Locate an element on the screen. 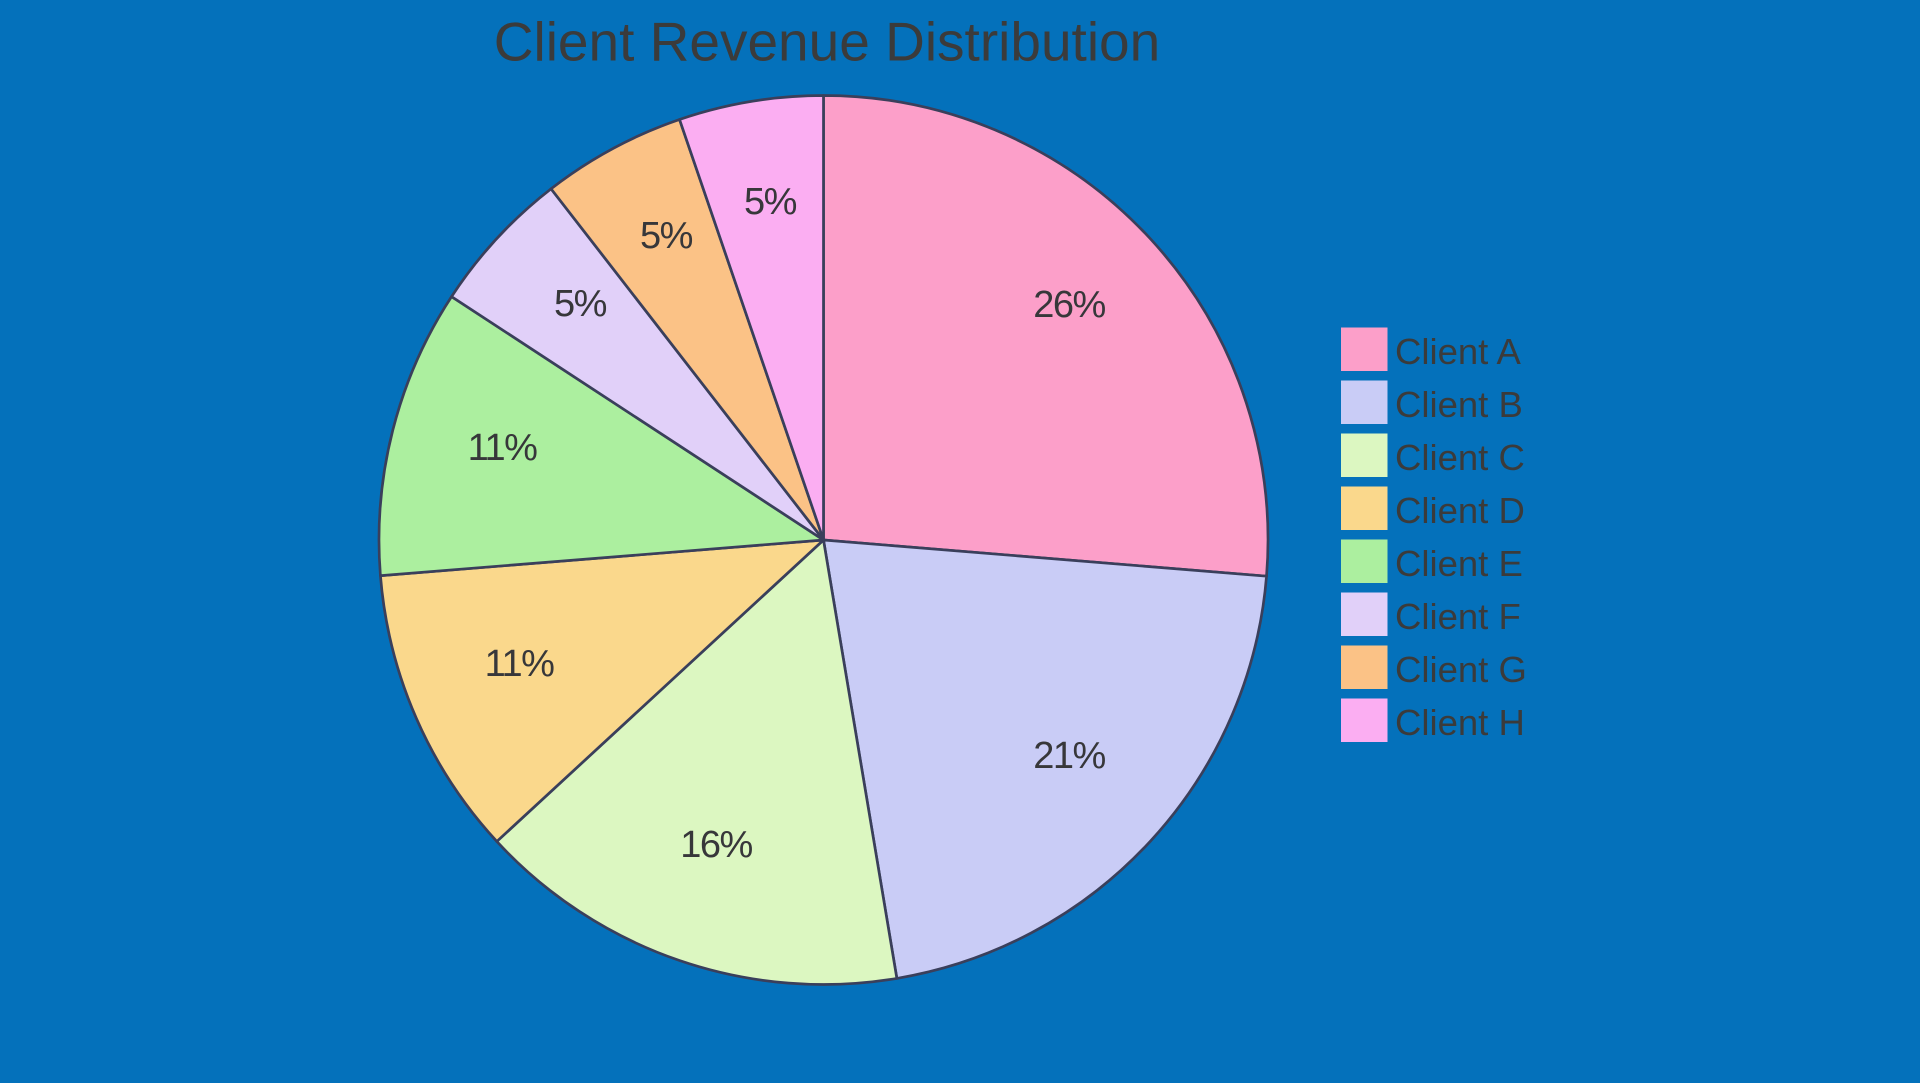 The height and width of the screenshot is (1083, 1920). svg-text: Client B is located at coordinates (1459, 404).